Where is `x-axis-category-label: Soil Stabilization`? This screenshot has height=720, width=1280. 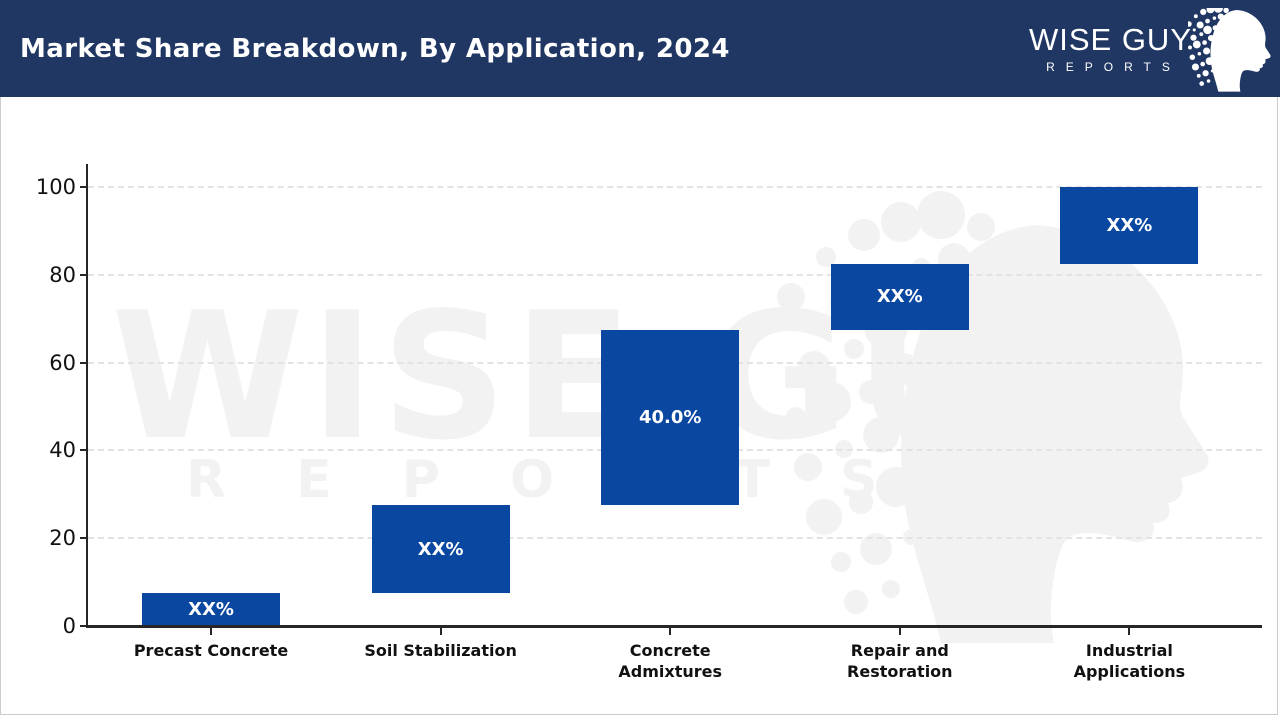 x-axis-category-label: Soil Stabilization is located at coordinates (440, 650).